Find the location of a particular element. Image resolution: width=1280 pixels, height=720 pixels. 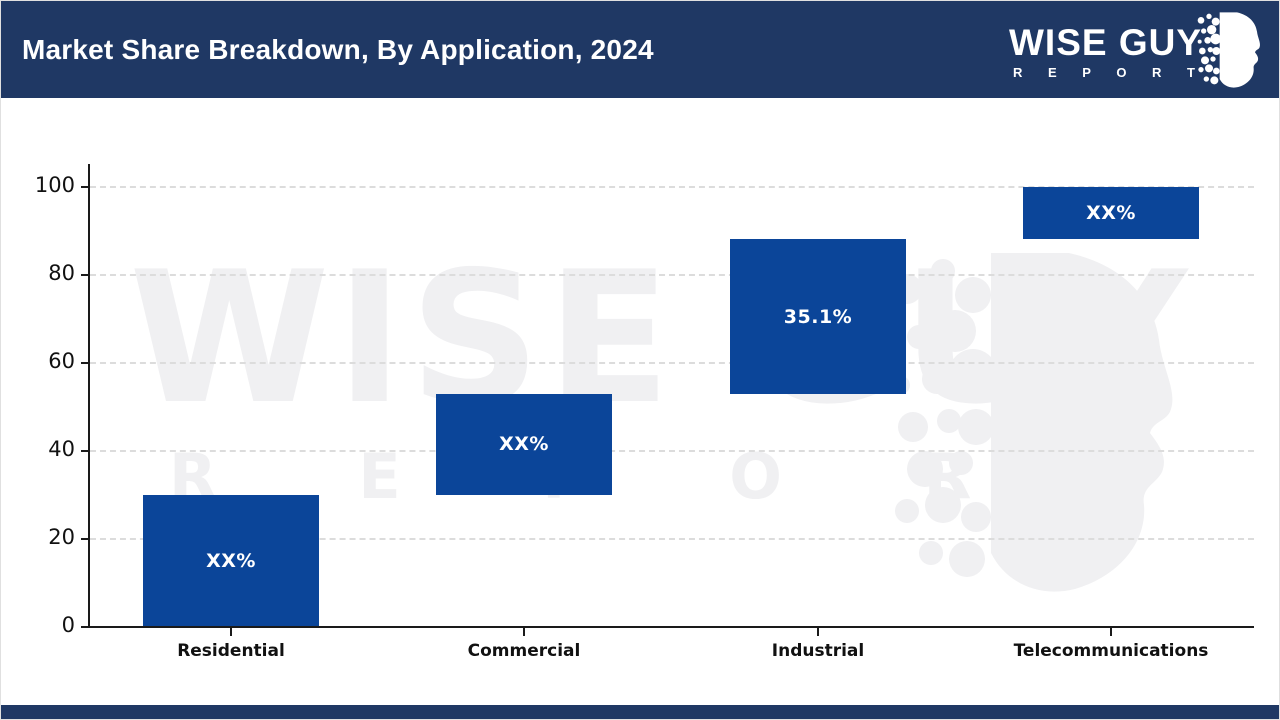

y-tick-label: 40 is located at coordinates (61, 449).